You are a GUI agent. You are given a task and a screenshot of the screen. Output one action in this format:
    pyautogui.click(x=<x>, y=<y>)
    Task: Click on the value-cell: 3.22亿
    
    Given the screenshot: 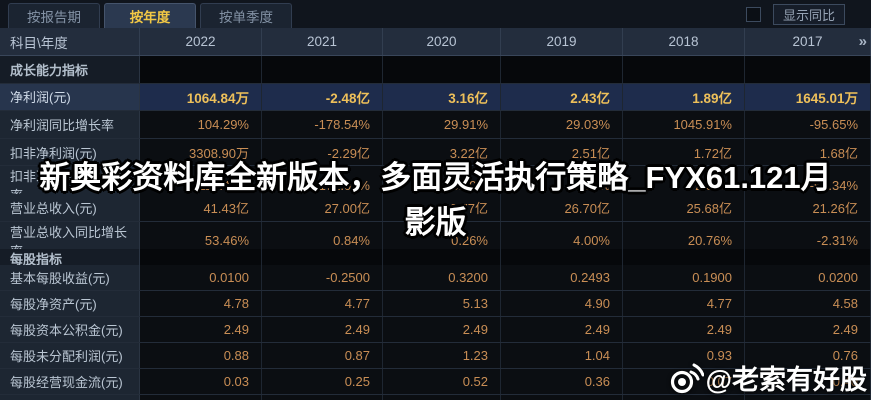 What is the action you would take?
    pyautogui.click(x=442, y=152)
    